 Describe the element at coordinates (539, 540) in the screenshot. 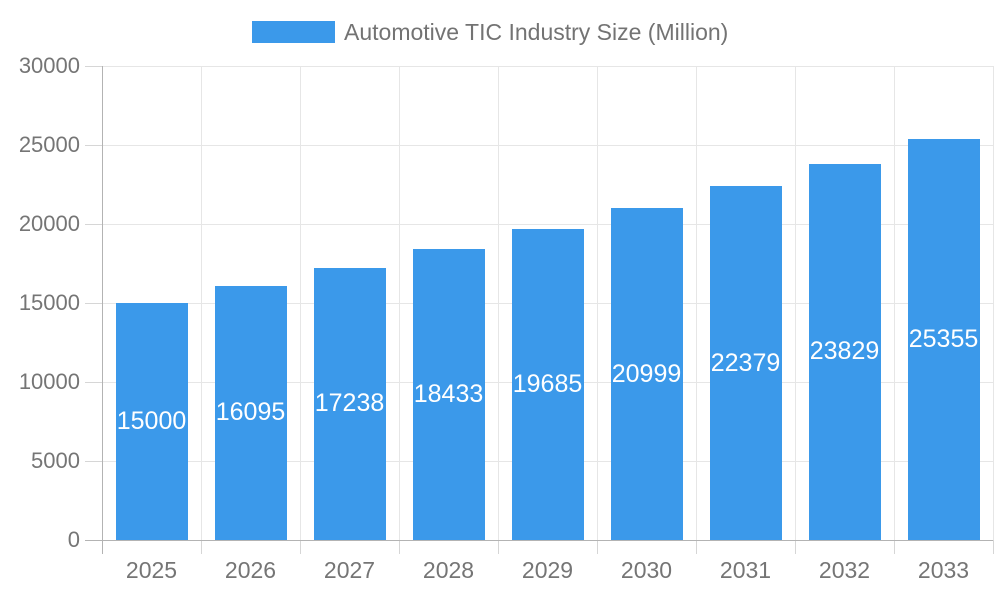

I see `x-axis-baseline` at that location.